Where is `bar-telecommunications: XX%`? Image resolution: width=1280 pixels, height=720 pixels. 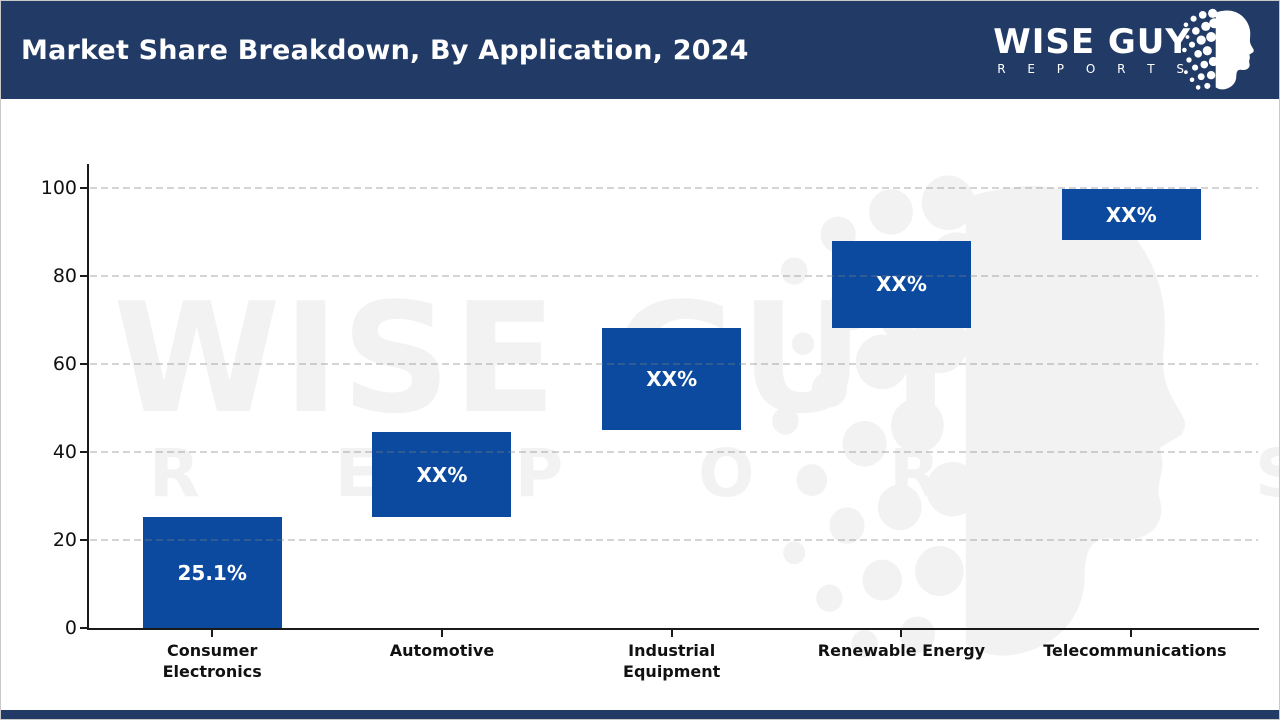 bar-telecommunications: XX% is located at coordinates (1131, 214).